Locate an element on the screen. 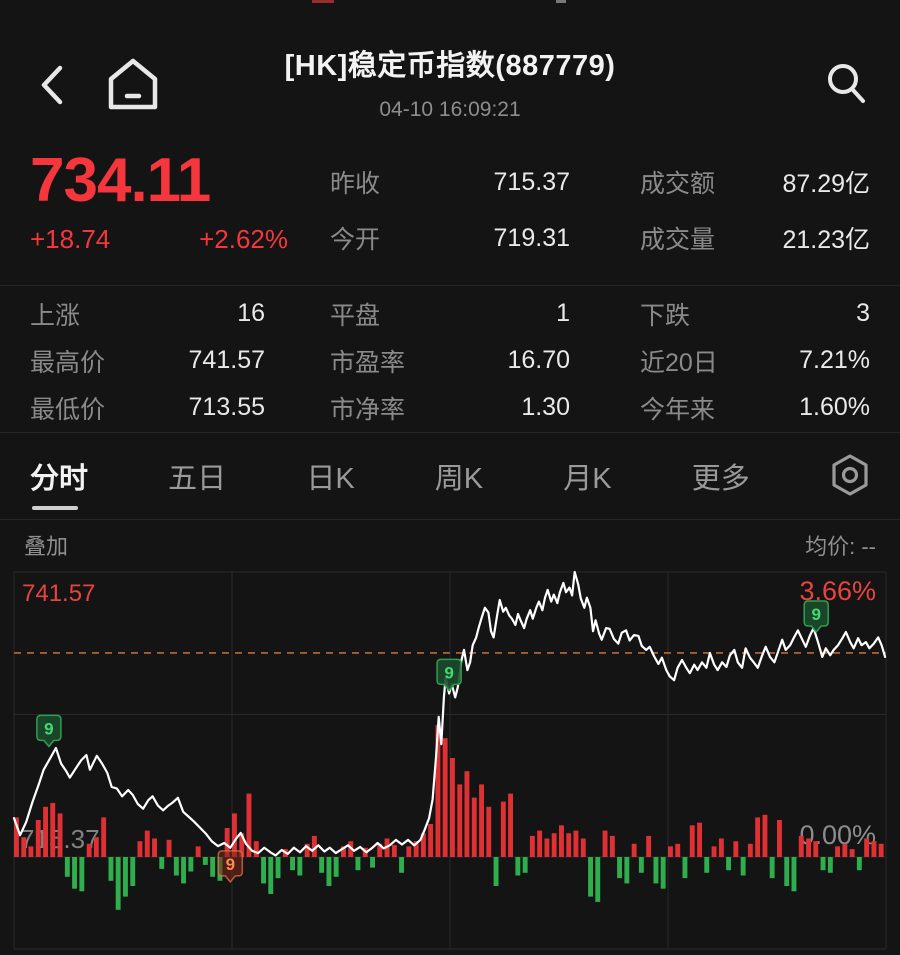 This screenshot has width=900, height=955. summary-turnover: 成交额 87.29亿 is located at coordinates (755, 184).